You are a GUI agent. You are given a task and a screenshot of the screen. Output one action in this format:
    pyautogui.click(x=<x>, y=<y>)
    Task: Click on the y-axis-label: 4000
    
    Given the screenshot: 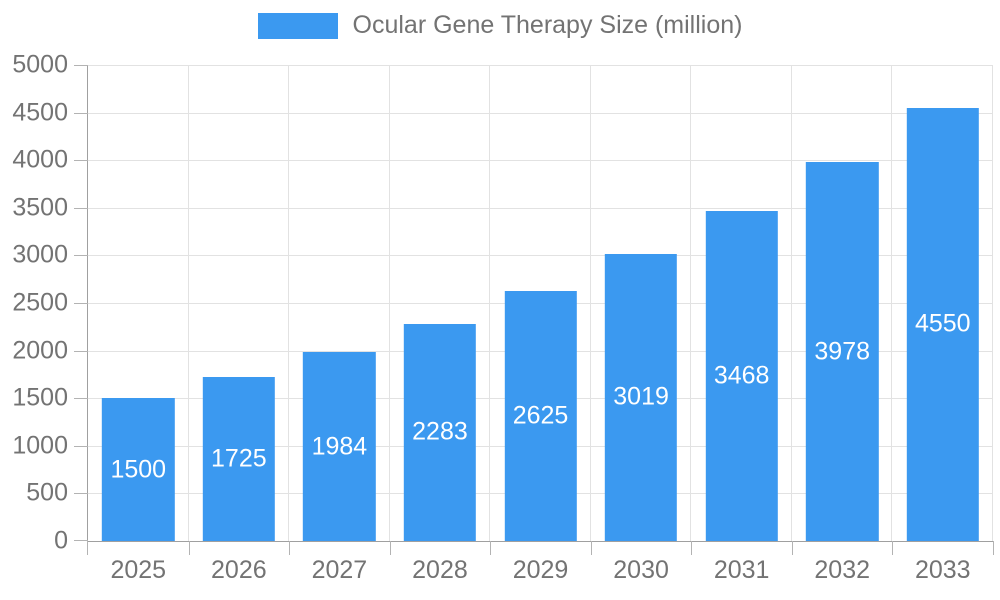 What is the action you would take?
    pyautogui.click(x=40, y=159)
    